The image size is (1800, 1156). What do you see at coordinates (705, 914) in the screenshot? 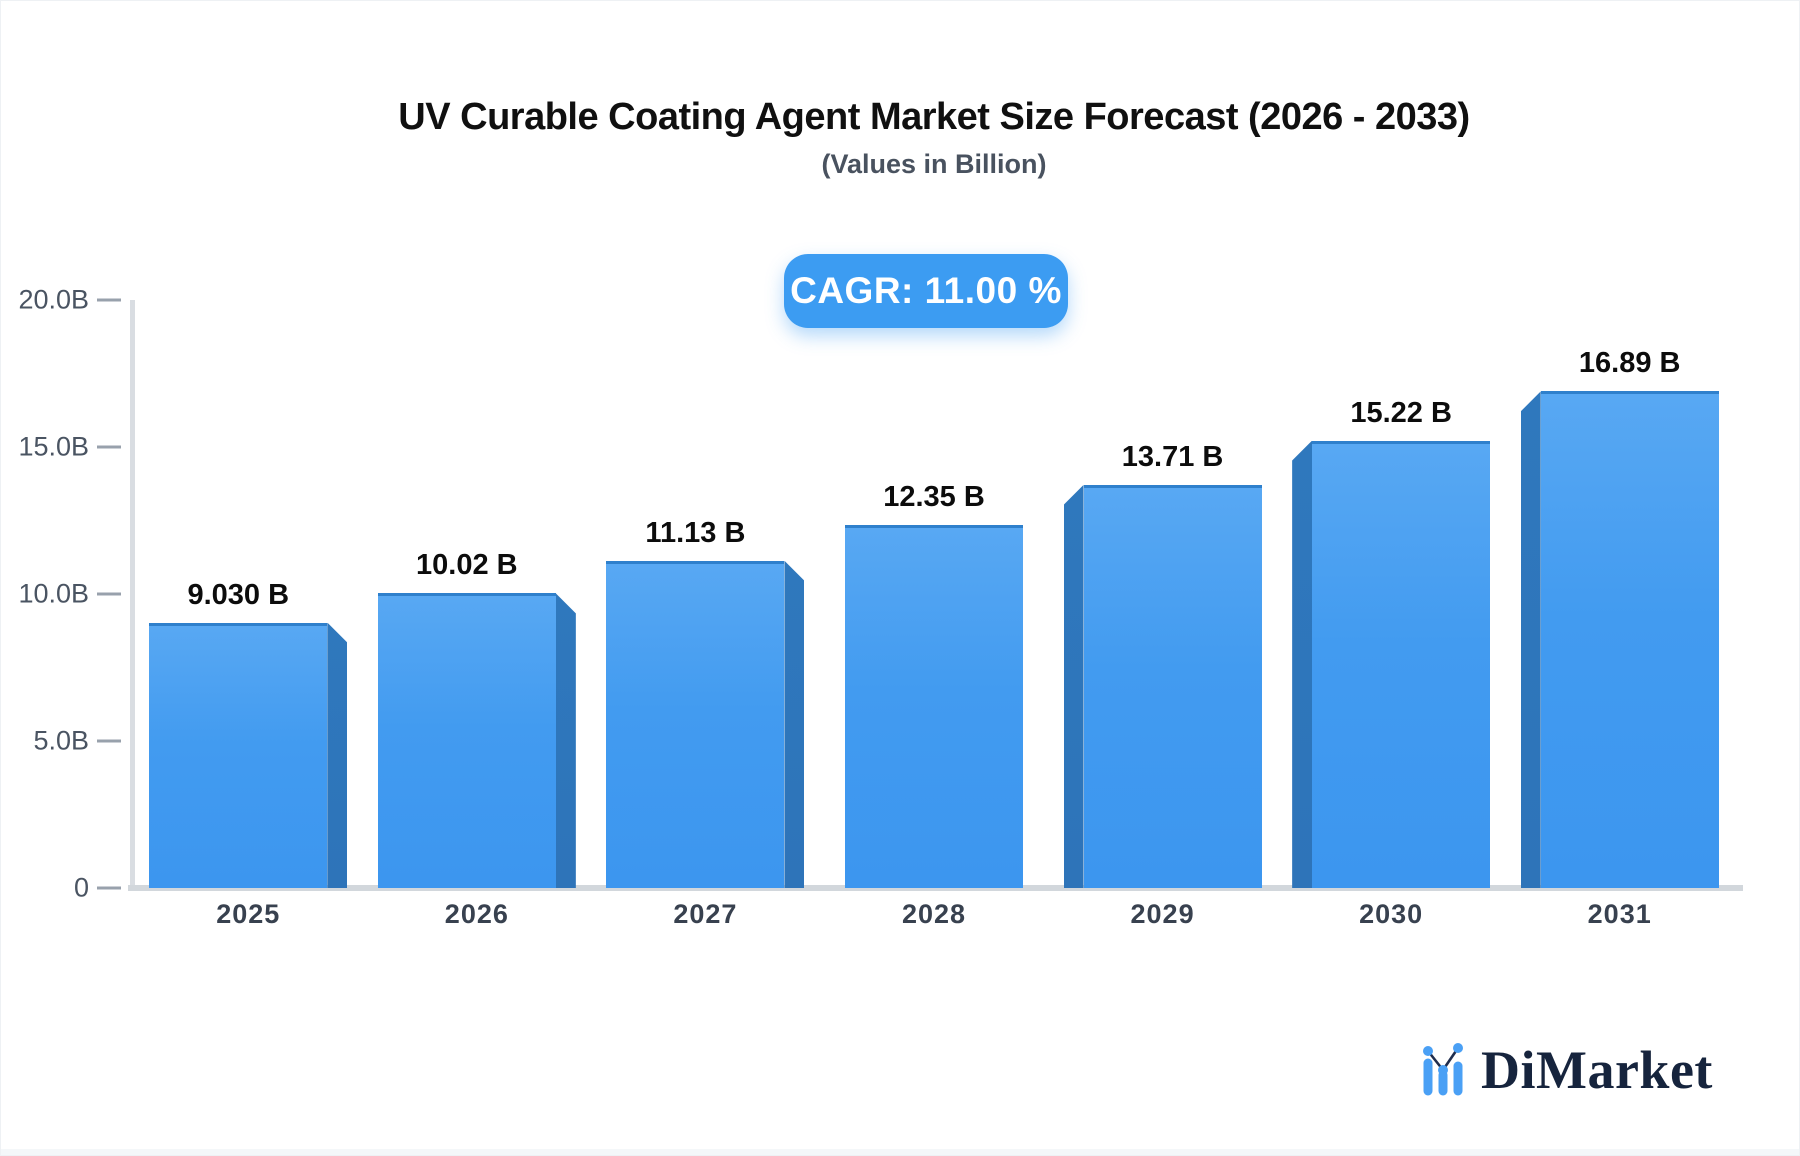
I see `x-tick-label-2027: 2027` at bounding box center [705, 914].